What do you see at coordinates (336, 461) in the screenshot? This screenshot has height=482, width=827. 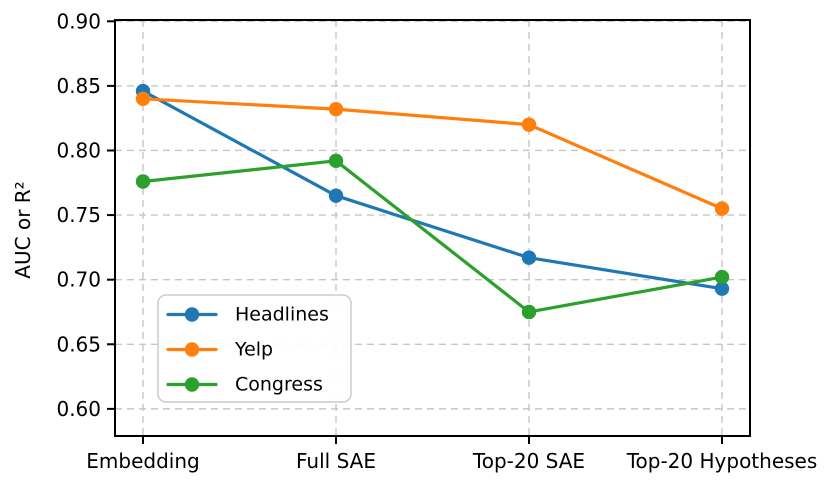 I see `xtick-label-full-sae: Full SAE` at bounding box center [336, 461].